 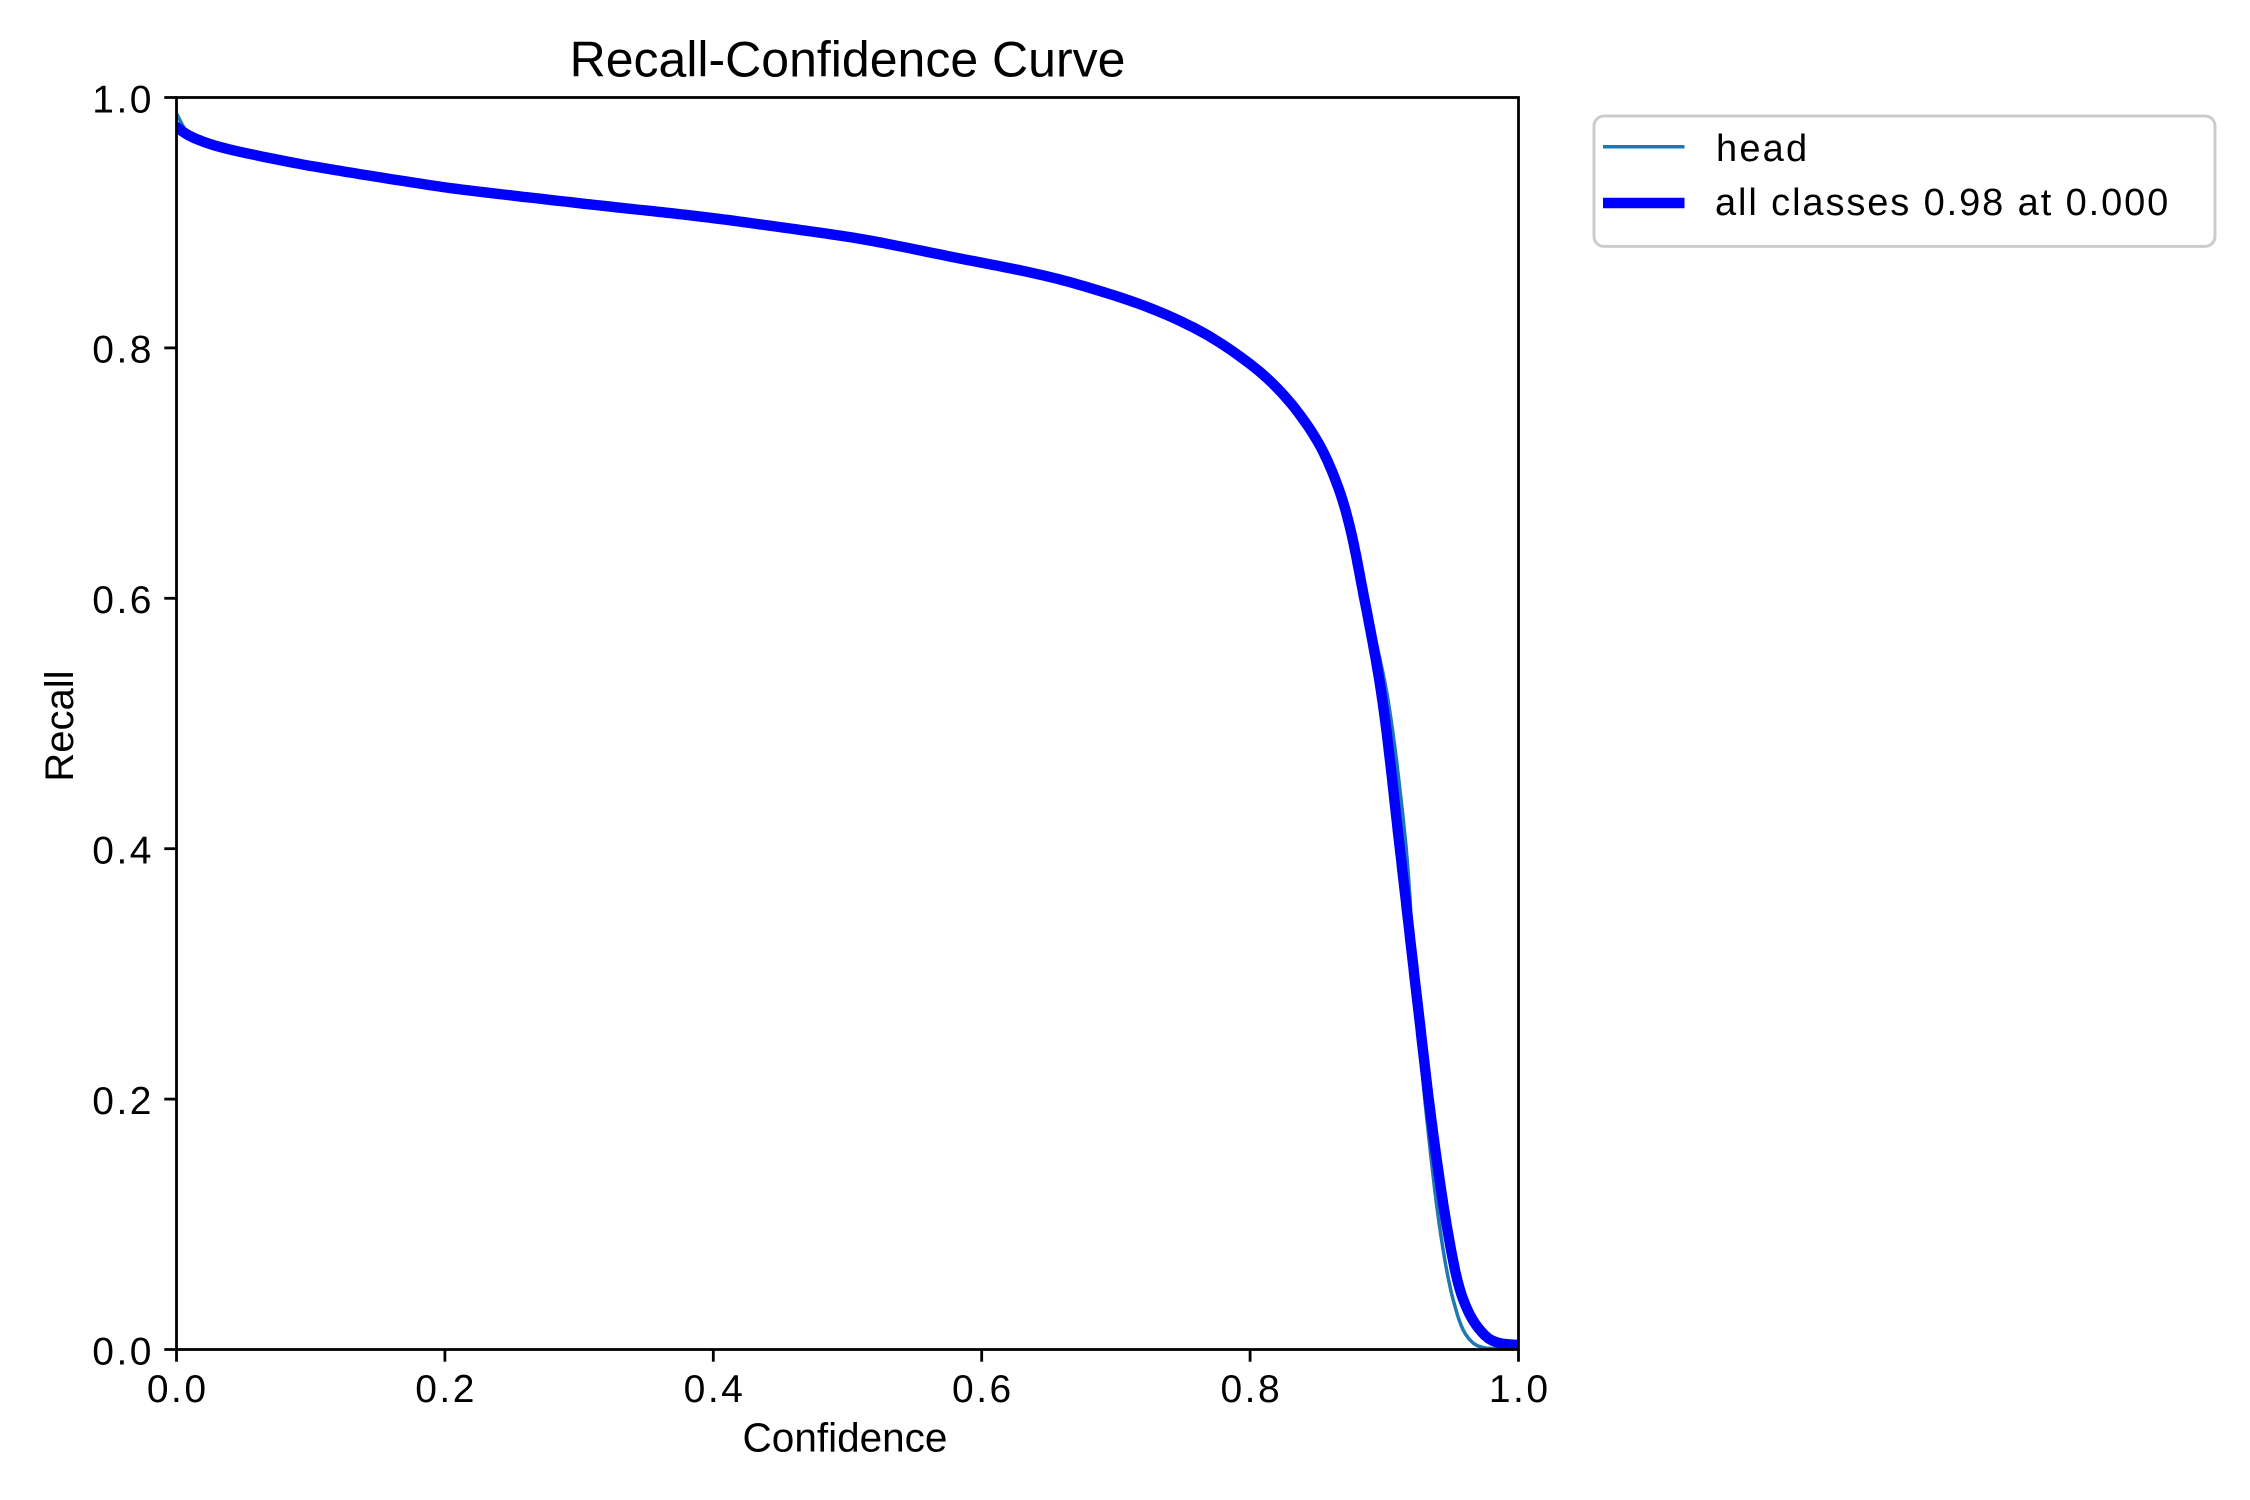 I want to click on svg-text: Recall, so click(x=60, y=725).